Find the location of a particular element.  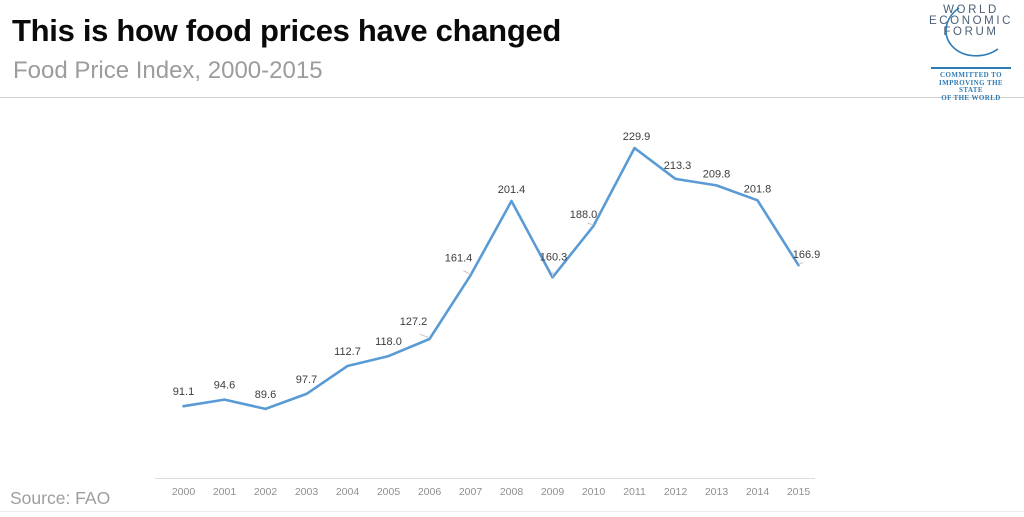

wef-logo-line-forum: FORUM is located at coordinates (971, 32).